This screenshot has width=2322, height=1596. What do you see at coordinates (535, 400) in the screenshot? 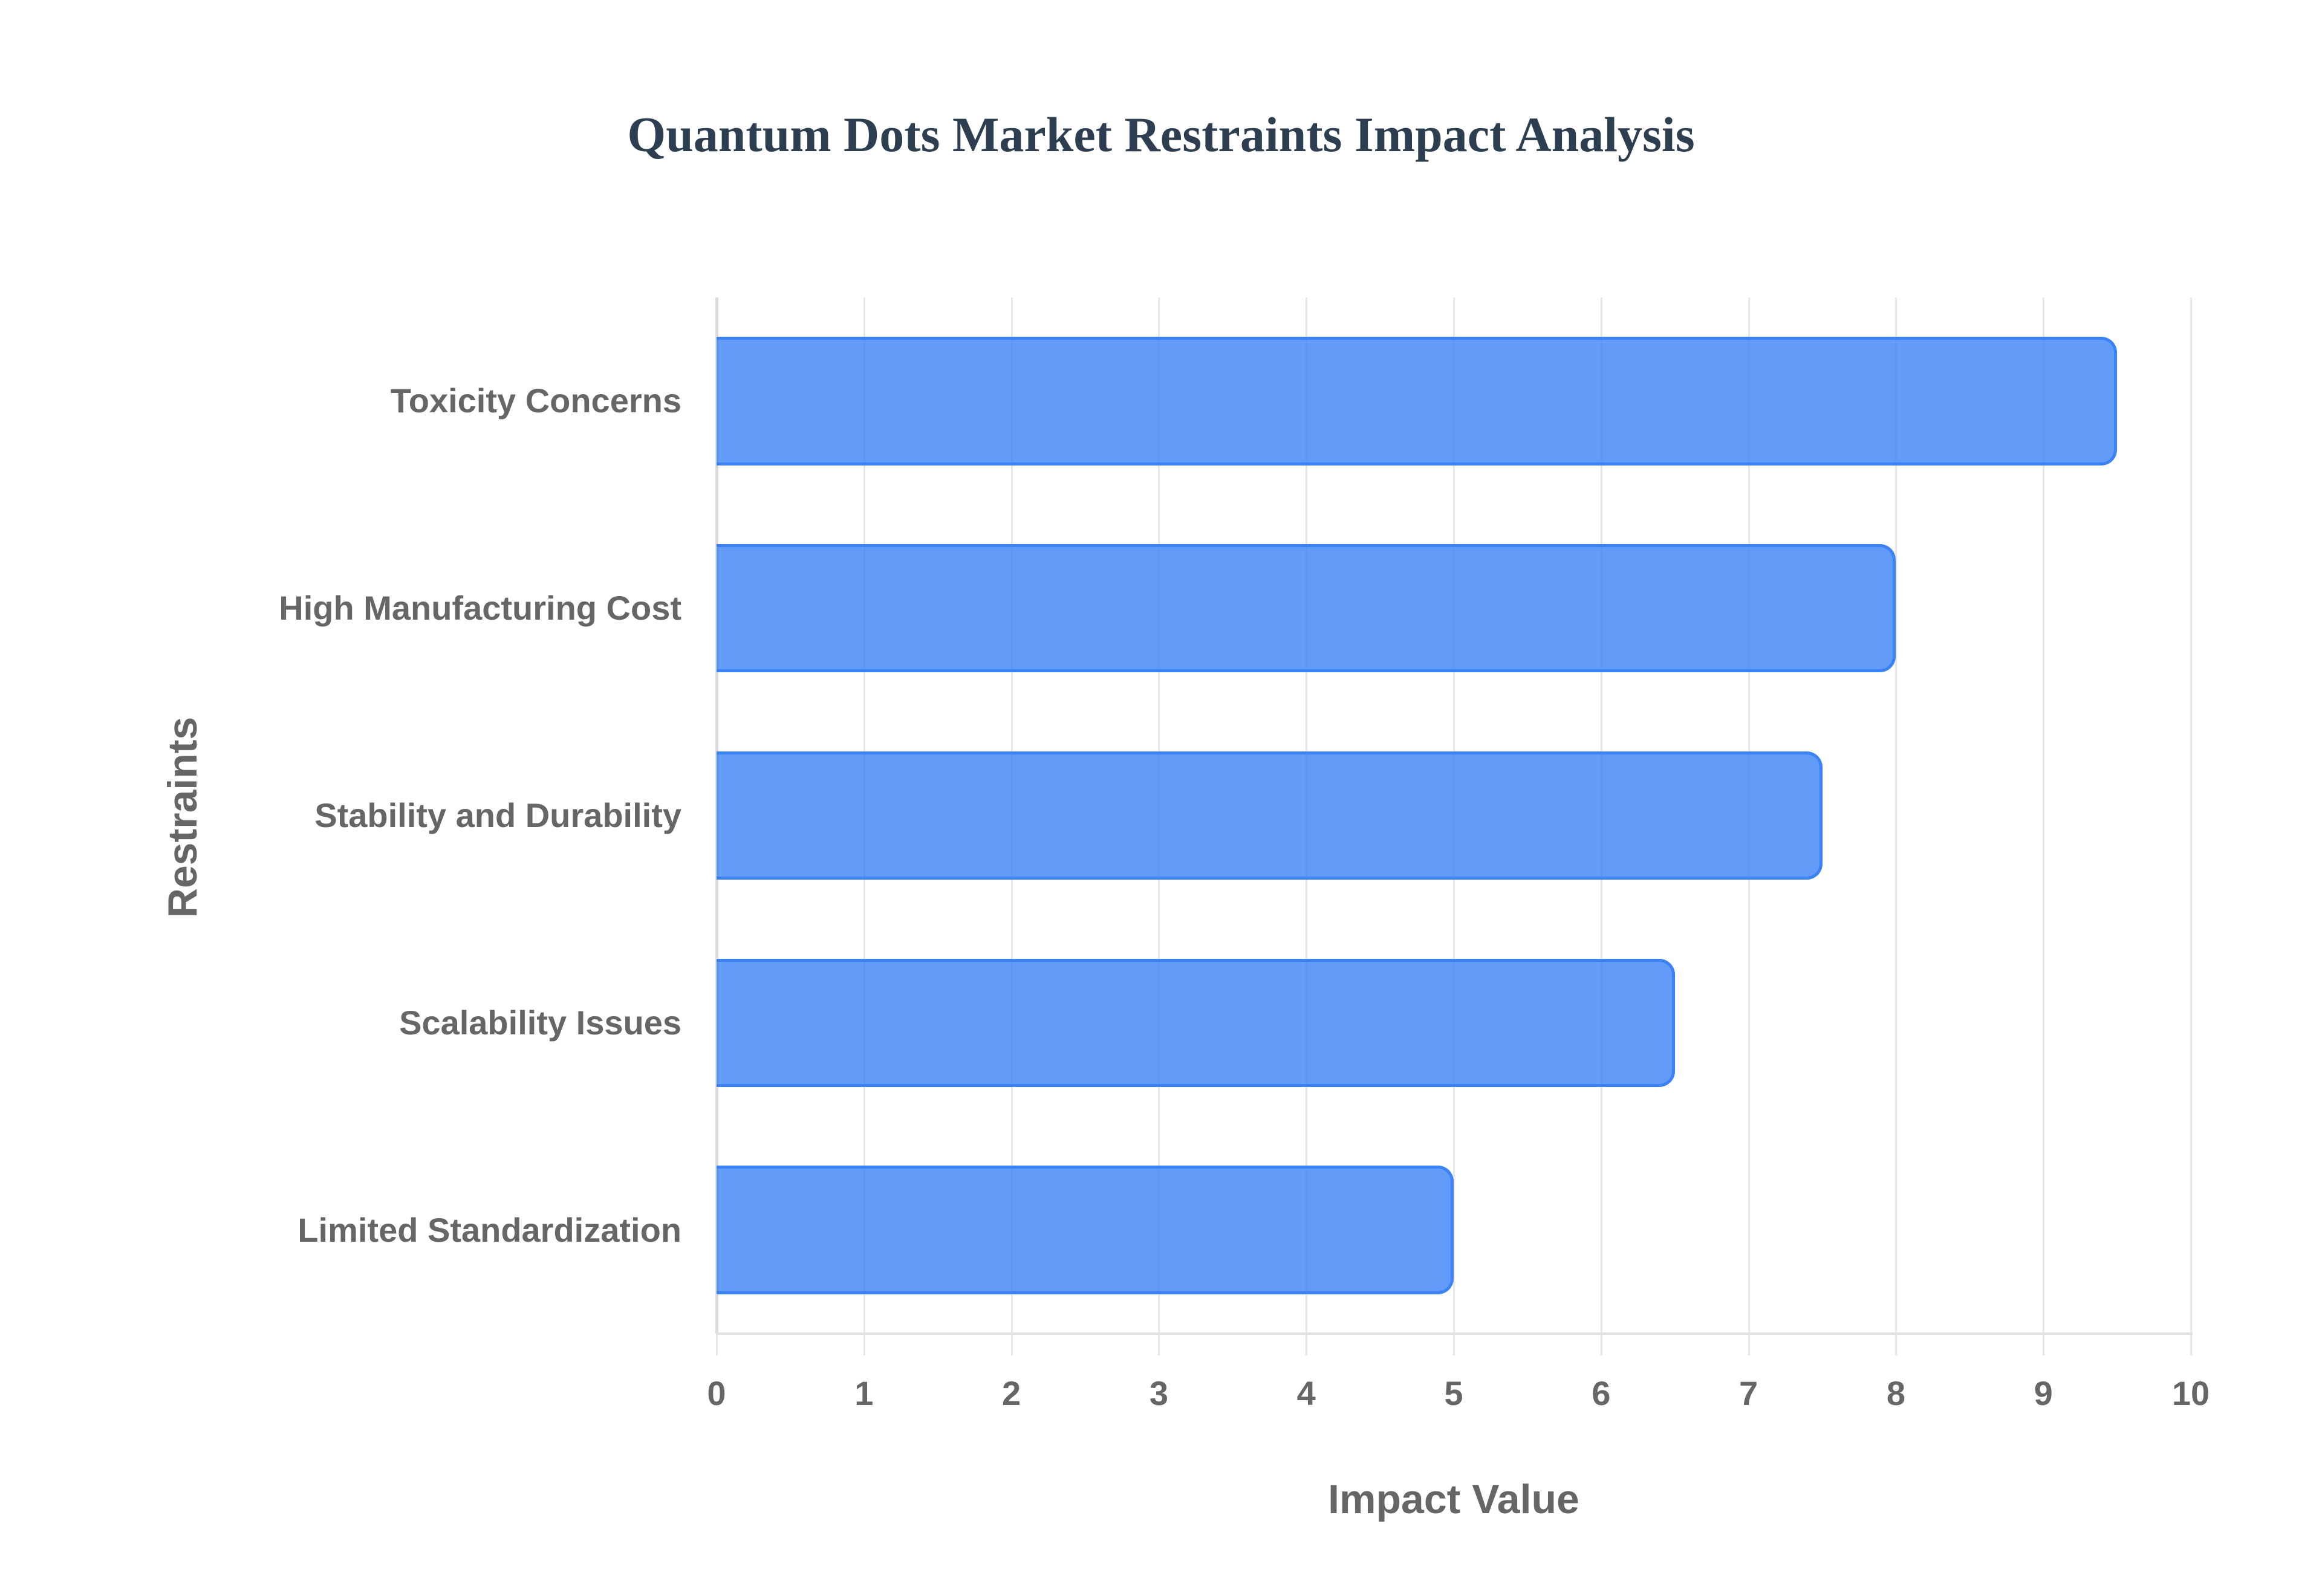
I see `y-category-label: Toxicity Concerns` at bounding box center [535, 400].